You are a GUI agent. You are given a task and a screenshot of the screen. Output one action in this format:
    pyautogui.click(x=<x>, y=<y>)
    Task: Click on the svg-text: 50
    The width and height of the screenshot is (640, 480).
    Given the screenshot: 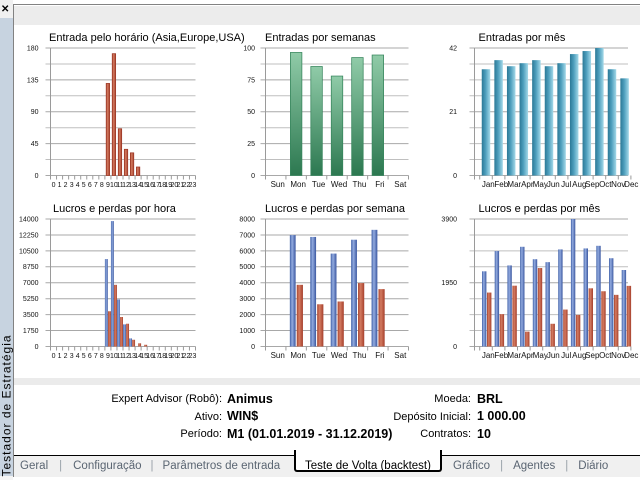 What is the action you would take?
    pyautogui.click(x=251, y=112)
    